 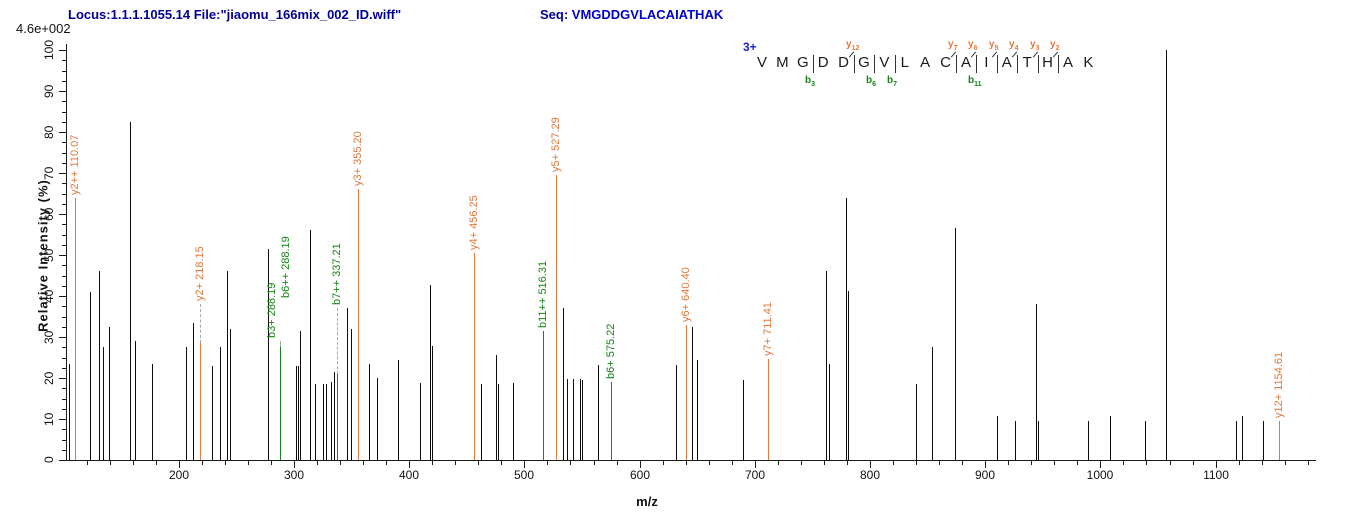 I want to click on y-ion-peak, so click(x=474, y=356).